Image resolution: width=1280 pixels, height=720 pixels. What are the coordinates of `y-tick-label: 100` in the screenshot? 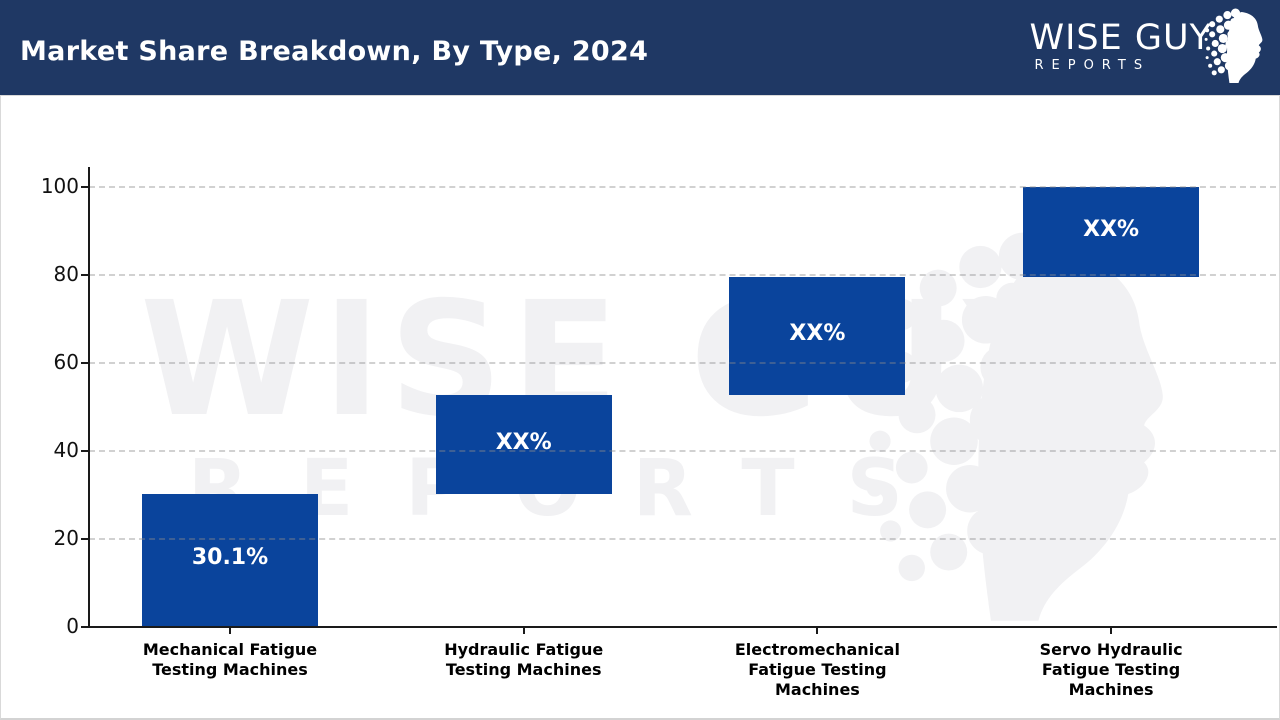 It's located at (59, 186).